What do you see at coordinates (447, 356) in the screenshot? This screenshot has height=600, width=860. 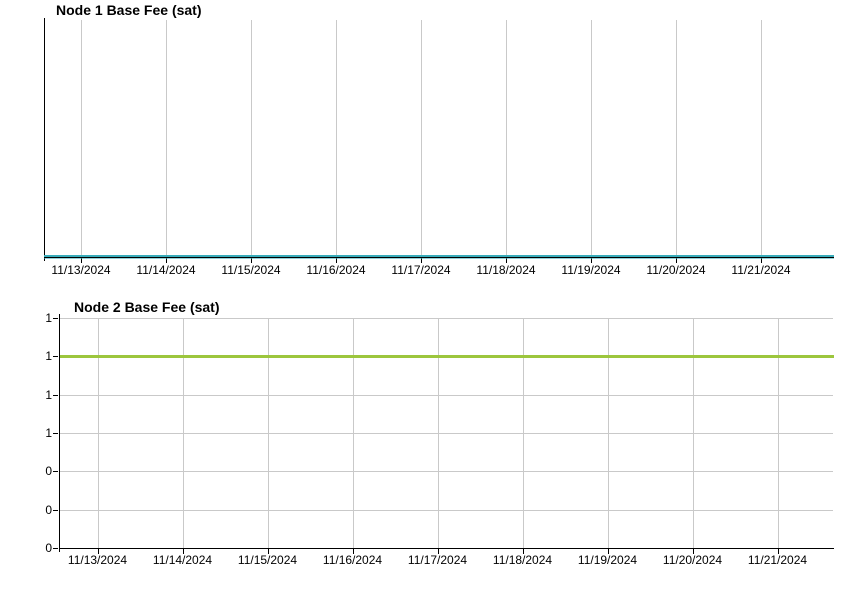 I see `node2-series-line` at bounding box center [447, 356].